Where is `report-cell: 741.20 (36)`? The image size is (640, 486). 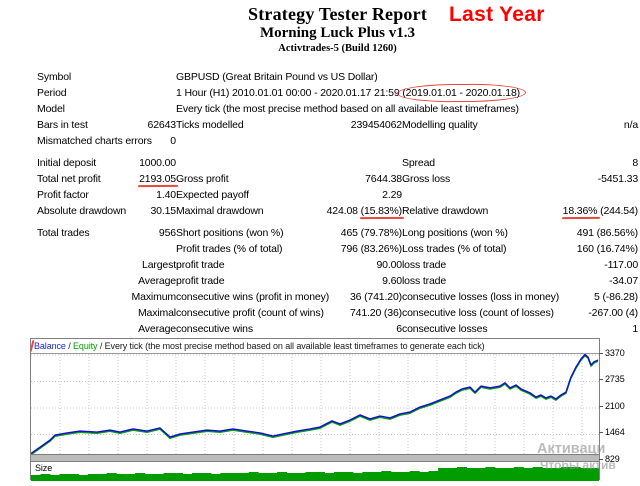
report-cell: 741.20 (36) is located at coordinates (375, 313).